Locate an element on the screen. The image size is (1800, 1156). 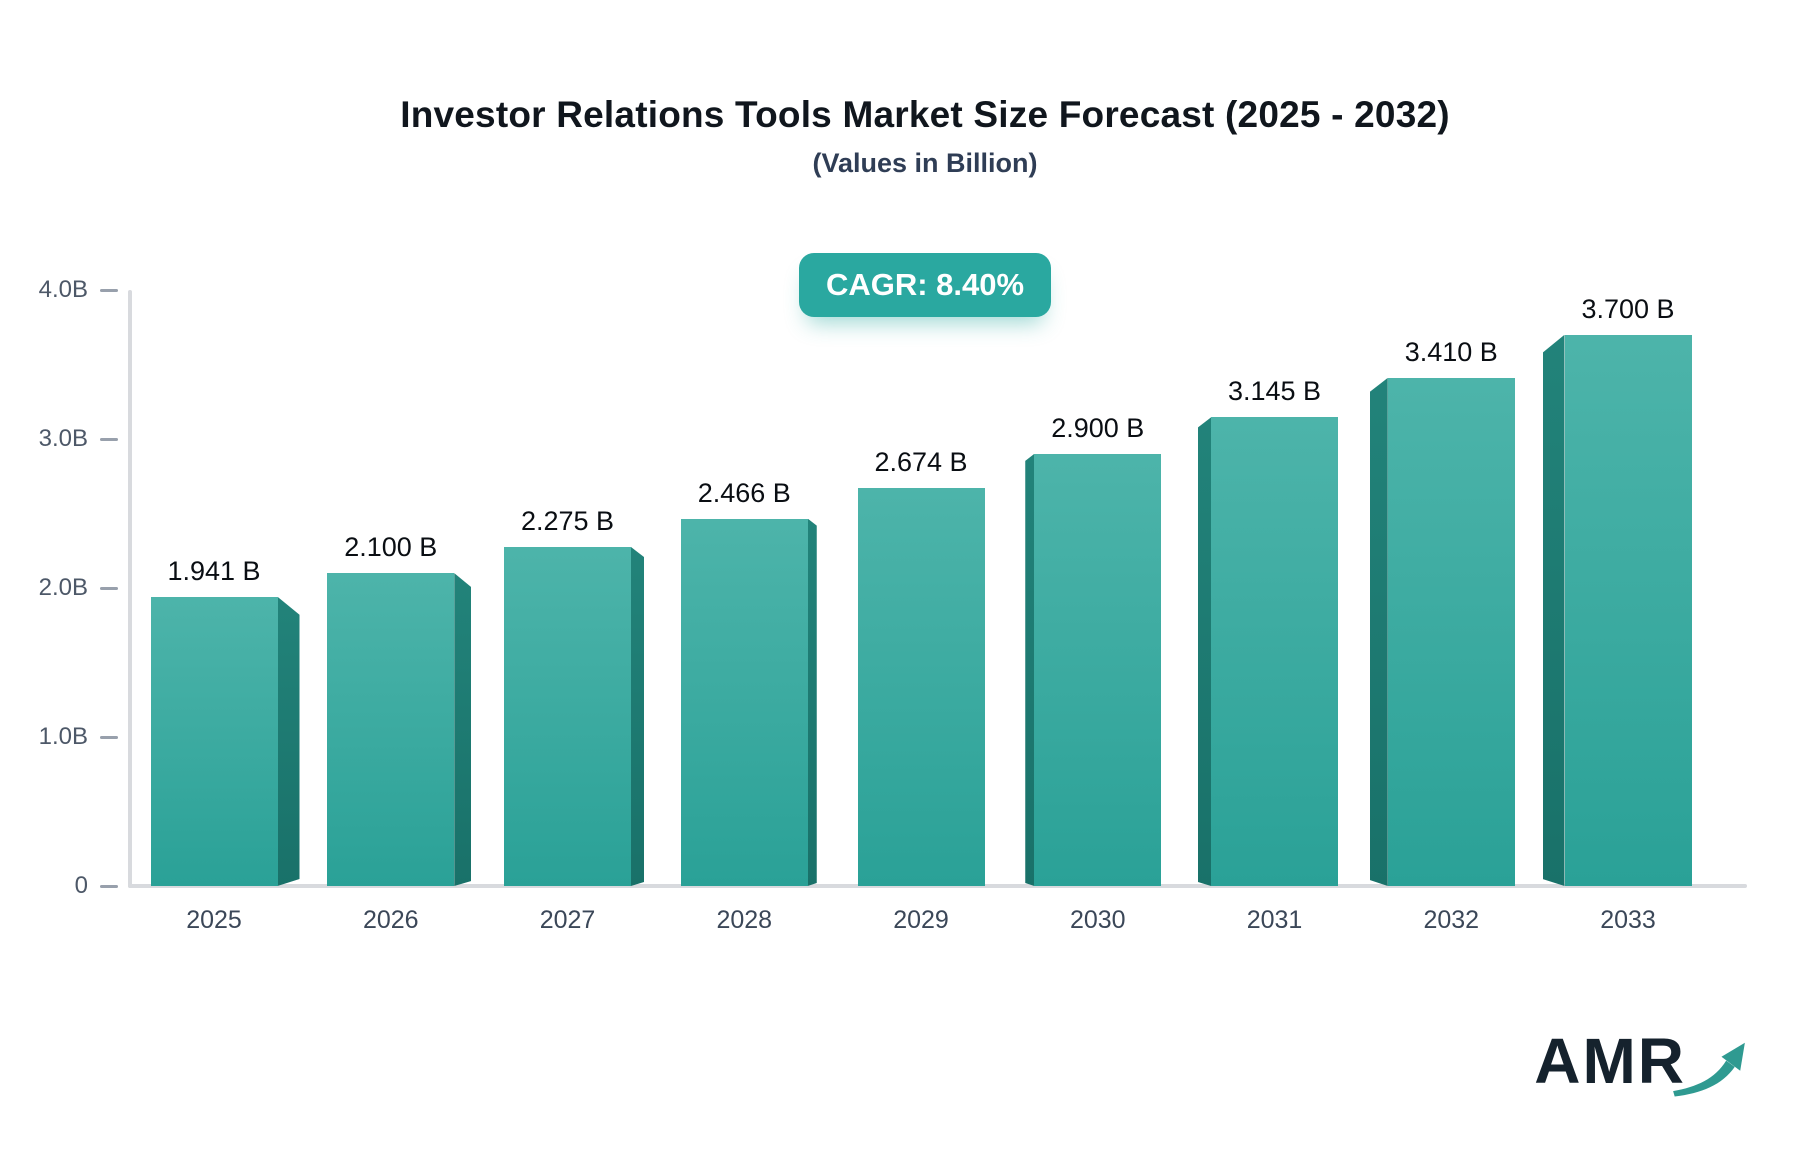
bar-side-face-2025 is located at coordinates (289, 741).